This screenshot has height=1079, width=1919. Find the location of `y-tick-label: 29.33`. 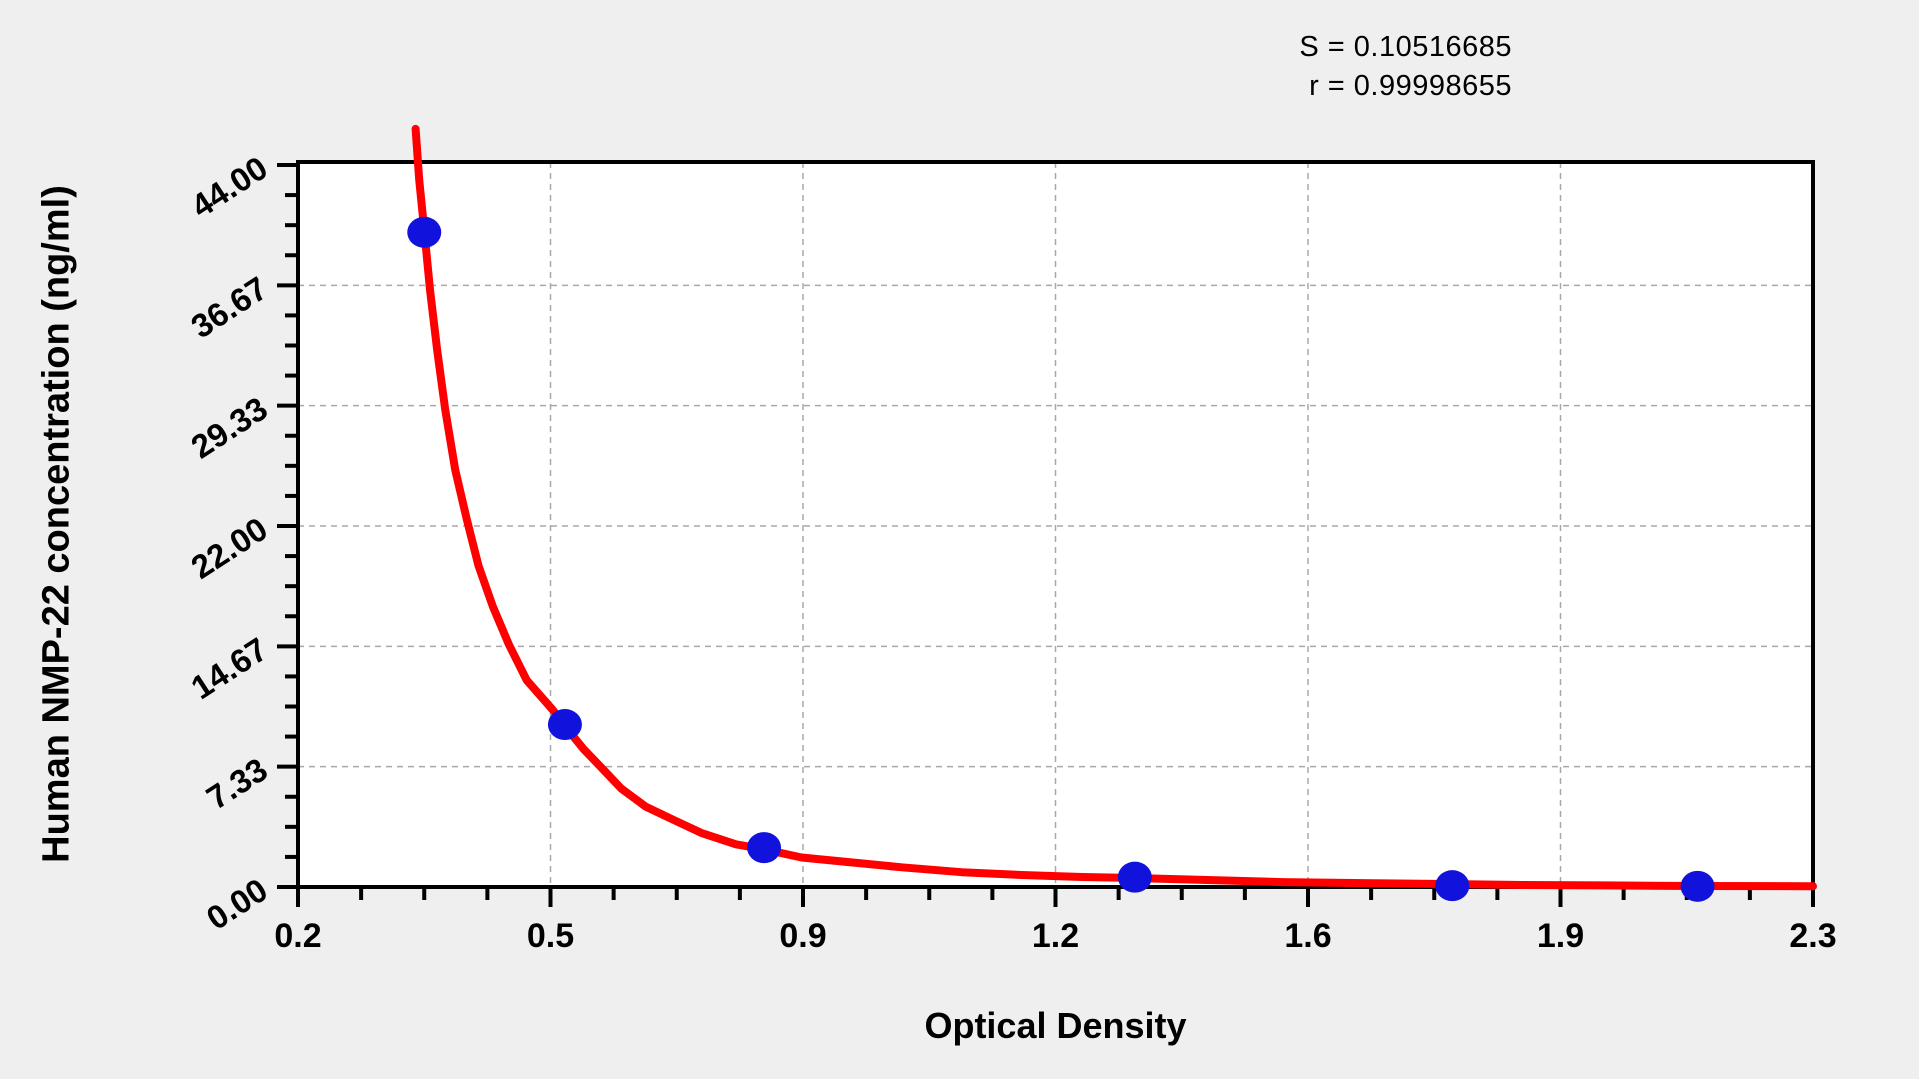

y-tick-label: 29.33 is located at coordinates (228, 428).